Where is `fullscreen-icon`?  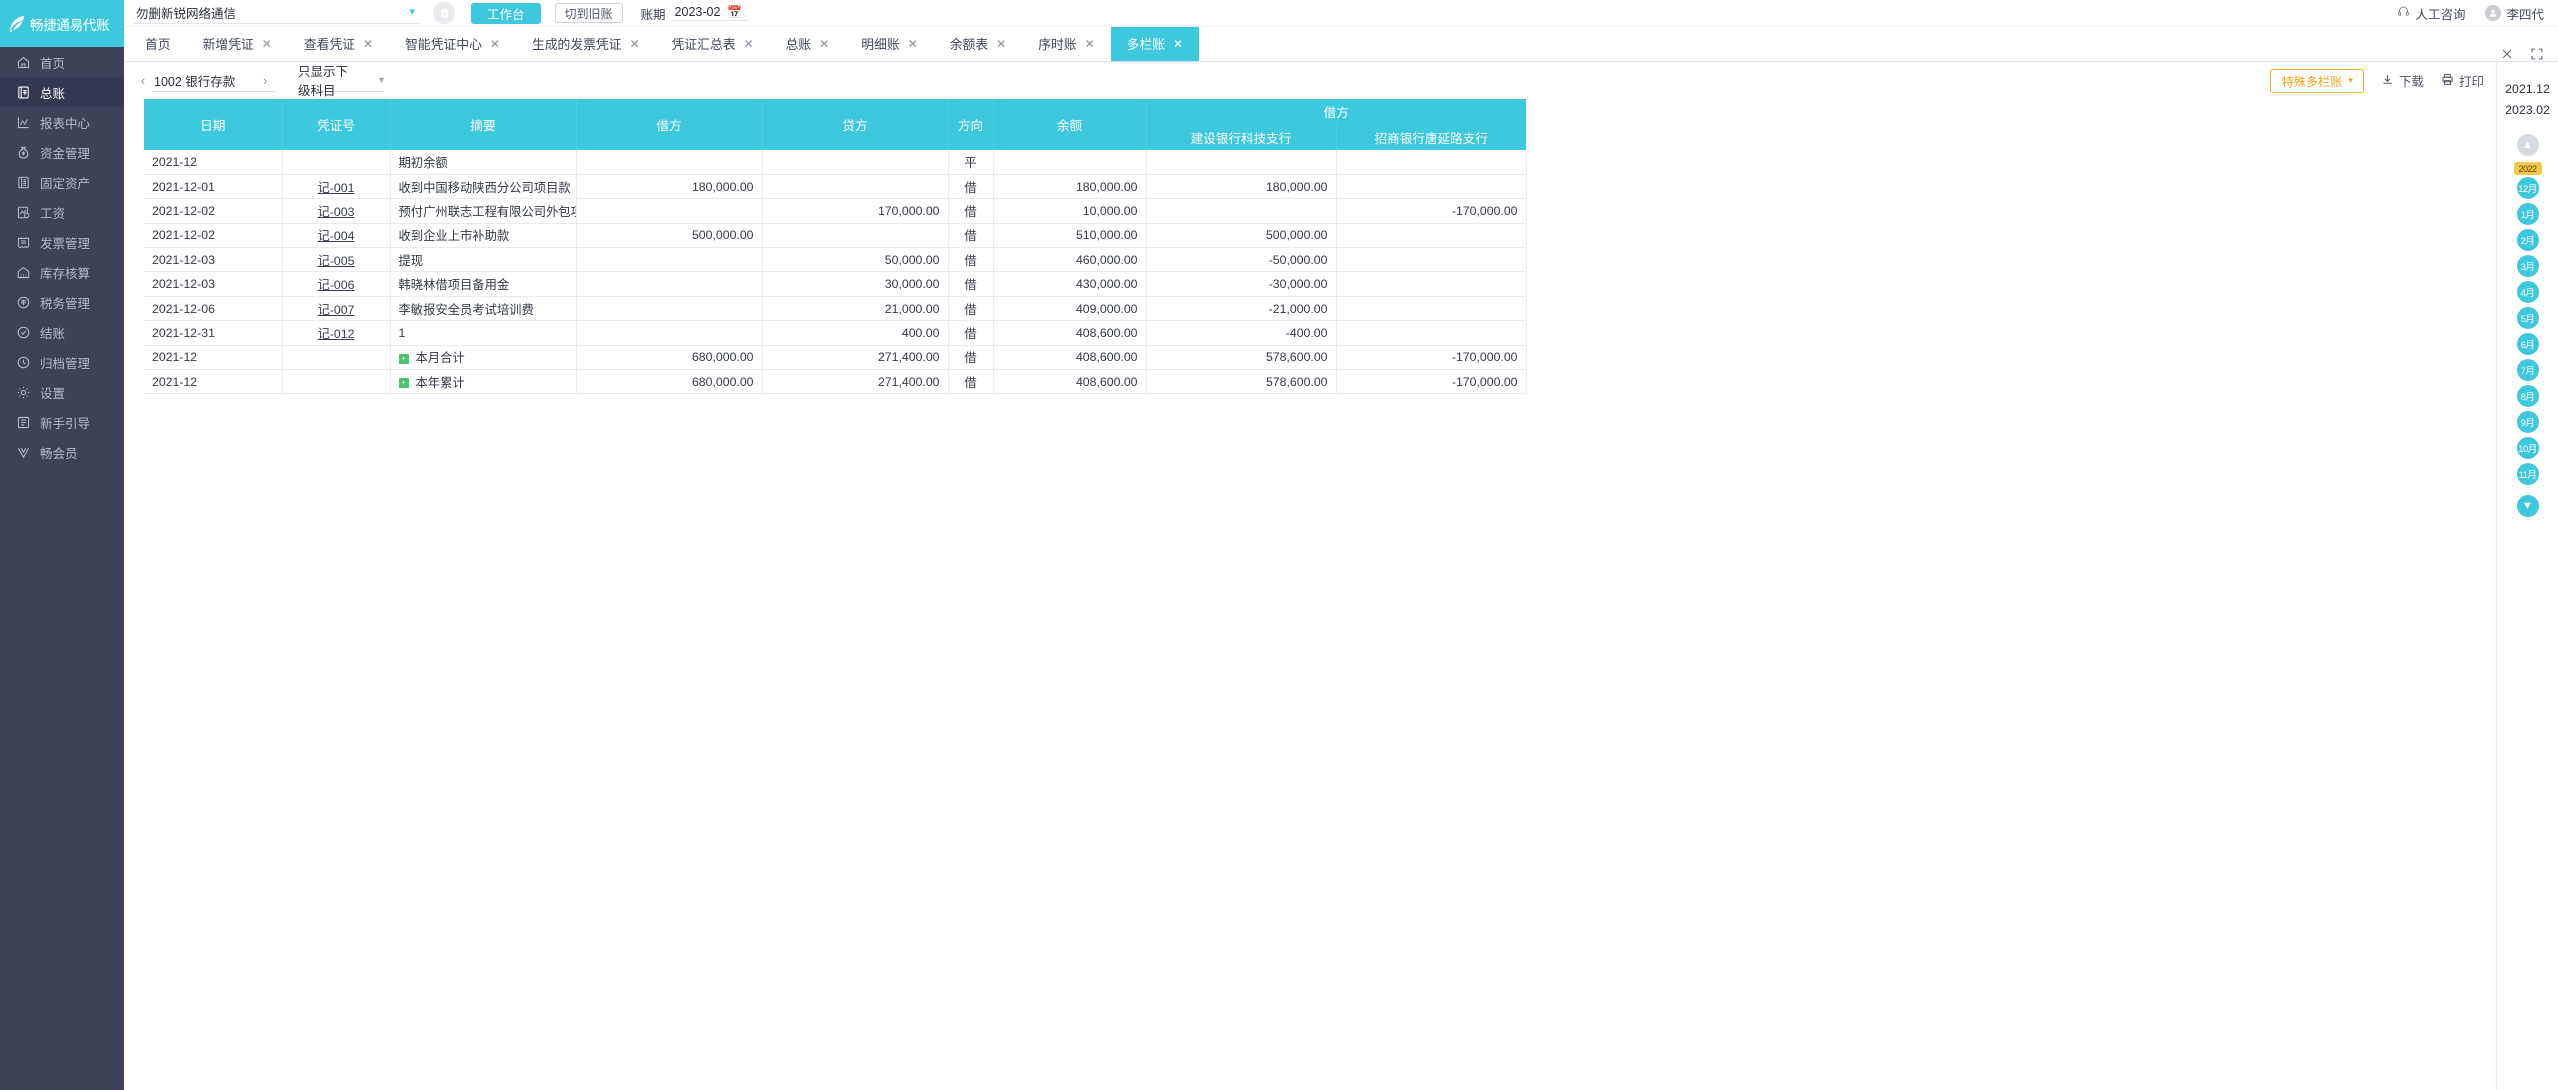 fullscreen-icon is located at coordinates (2537, 54).